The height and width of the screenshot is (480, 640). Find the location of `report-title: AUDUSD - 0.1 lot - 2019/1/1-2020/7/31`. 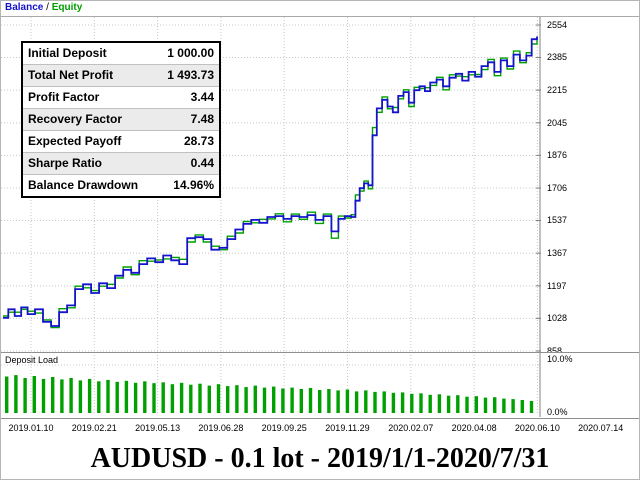

report-title: AUDUSD - 0.1 lot - 2019/1/1-2020/7/31 is located at coordinates (320, 457).